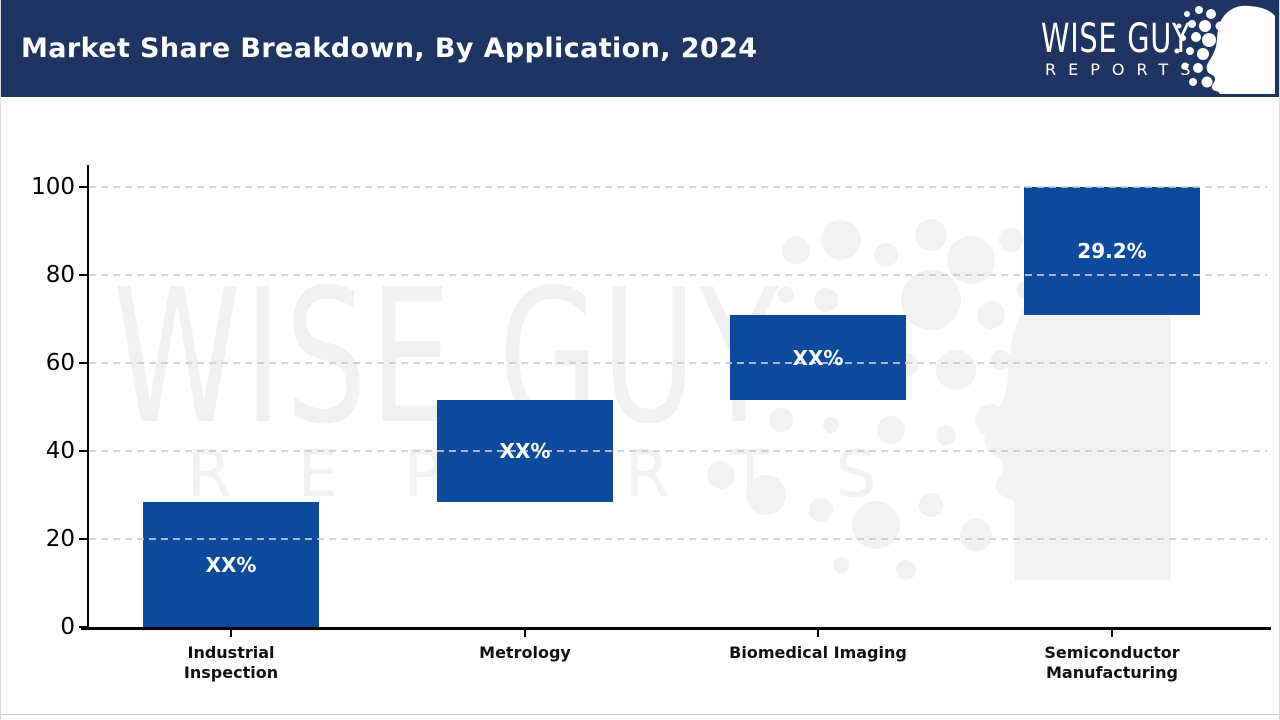  Describe the element at coordinates (1124, 69) in the screenshot. I see `logo-subtext: REPORTS` at that location.